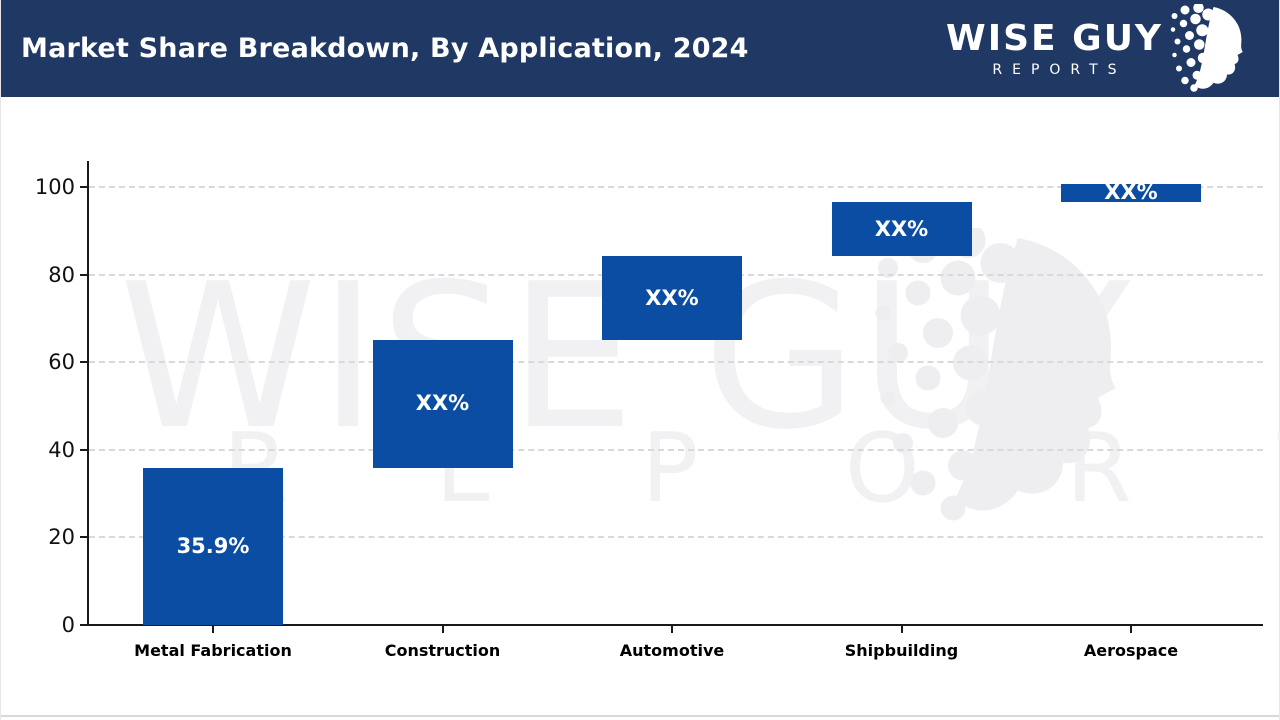 The image size is (1280, 720). I want to click on x-category-label-metal-fabrication: Metal Fabrication, so click(213, 650).